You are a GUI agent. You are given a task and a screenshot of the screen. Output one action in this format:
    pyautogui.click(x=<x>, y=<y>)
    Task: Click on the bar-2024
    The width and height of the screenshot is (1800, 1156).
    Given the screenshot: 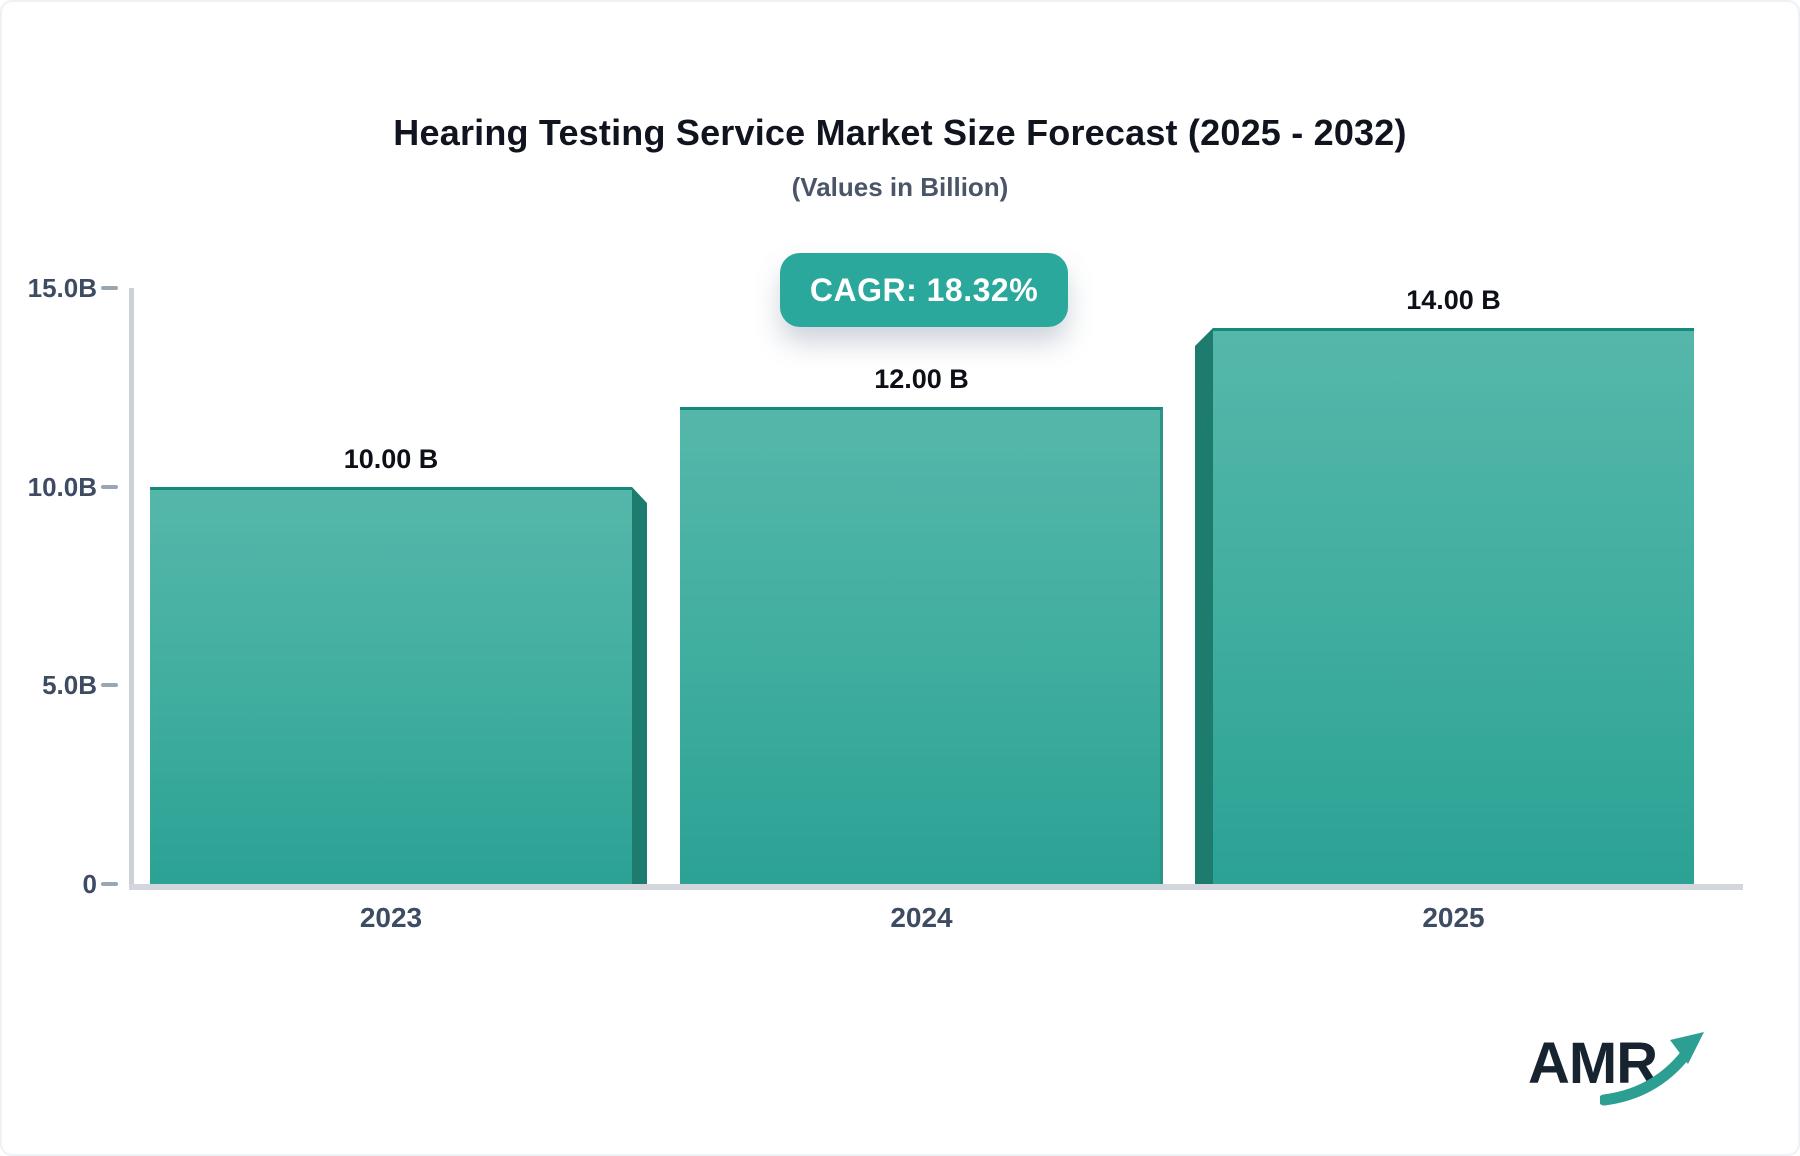 What is the action you would take?
    pyautogui.click(x=921, y=645)
    